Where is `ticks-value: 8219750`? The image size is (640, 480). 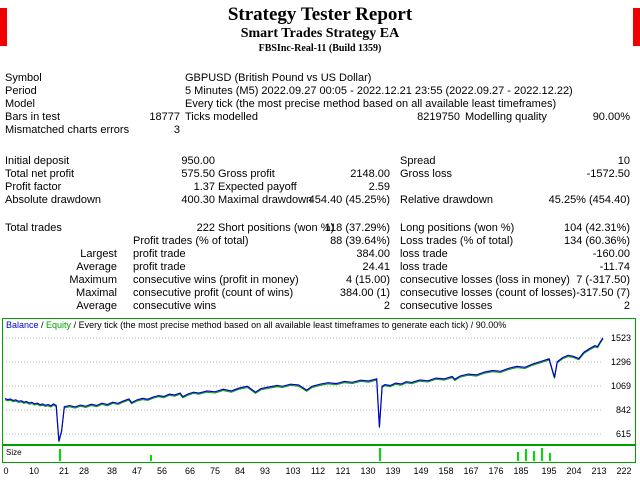
ticks-value: 8219750 is located at coordinates (438, 117).